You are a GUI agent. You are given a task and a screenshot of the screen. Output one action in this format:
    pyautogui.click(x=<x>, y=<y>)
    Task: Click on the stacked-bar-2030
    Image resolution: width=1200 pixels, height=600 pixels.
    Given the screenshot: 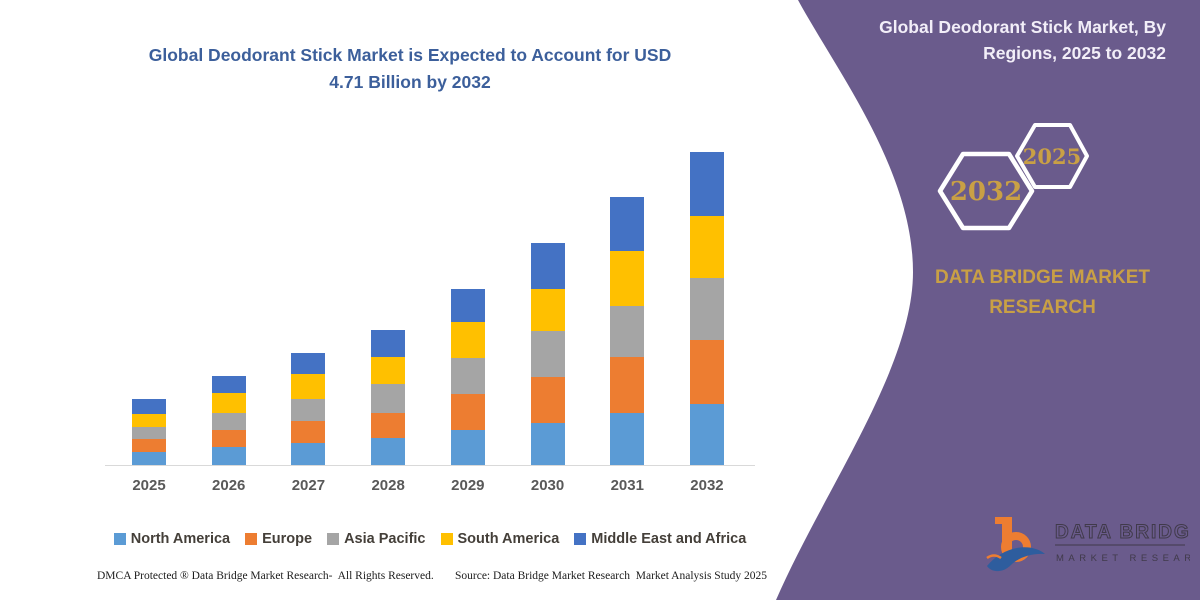 What is the action you would take?
    pyautogui.click(x=547, y=354)
    